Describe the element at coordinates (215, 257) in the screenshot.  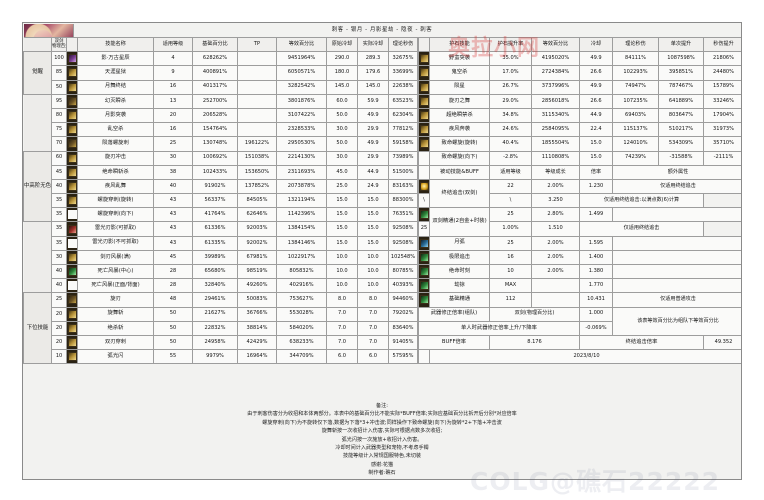
I see `skill-base-pct: 39989%` at that location.